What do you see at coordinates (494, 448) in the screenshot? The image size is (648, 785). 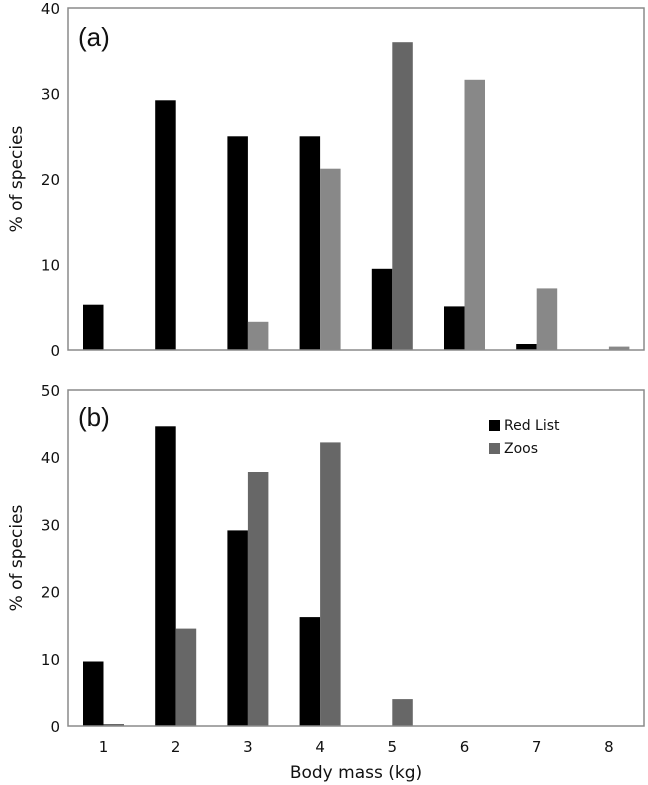 I see `legend-swatch-zoos` at bounding box center [494, 448].